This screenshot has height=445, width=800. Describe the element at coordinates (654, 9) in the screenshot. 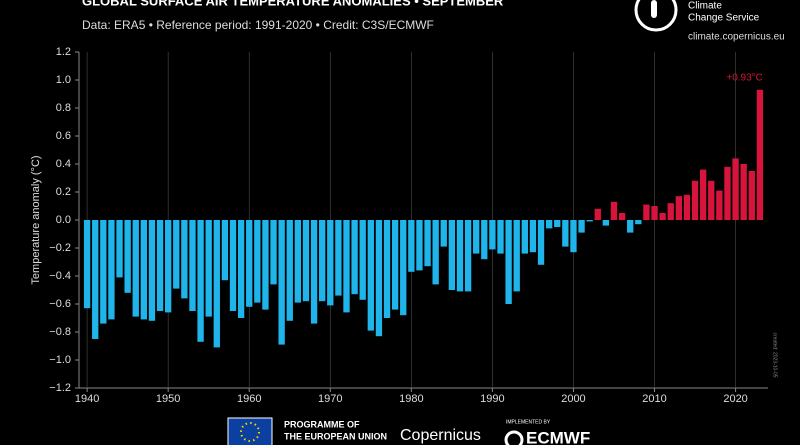

I see `logo-thermometer` at that location.